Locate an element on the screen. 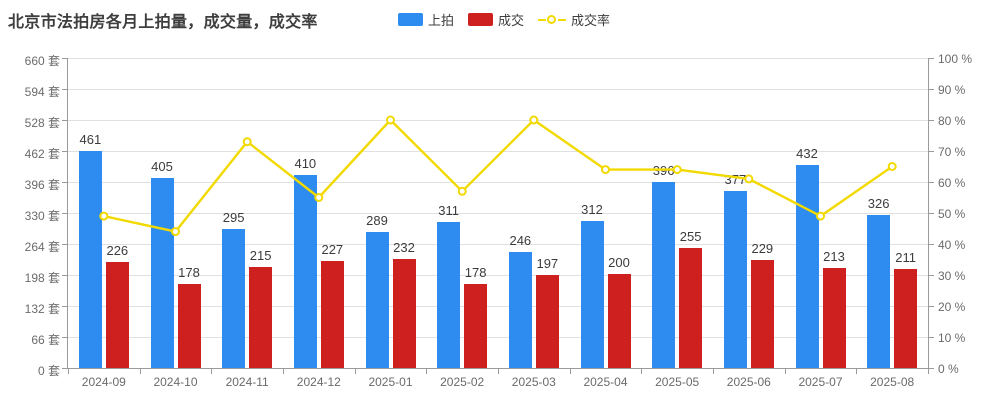  bar-成交-2024-12 is located at coordinates (332, 314).